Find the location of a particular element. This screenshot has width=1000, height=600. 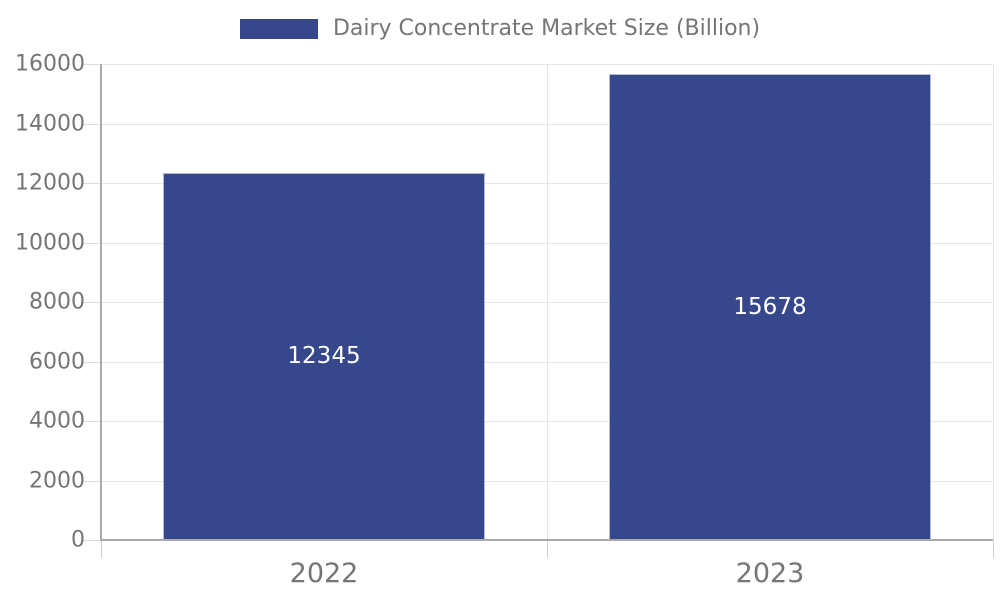

legend: Dairy Concentrate Market Size (Billion) is located at coordinates (500, 28).